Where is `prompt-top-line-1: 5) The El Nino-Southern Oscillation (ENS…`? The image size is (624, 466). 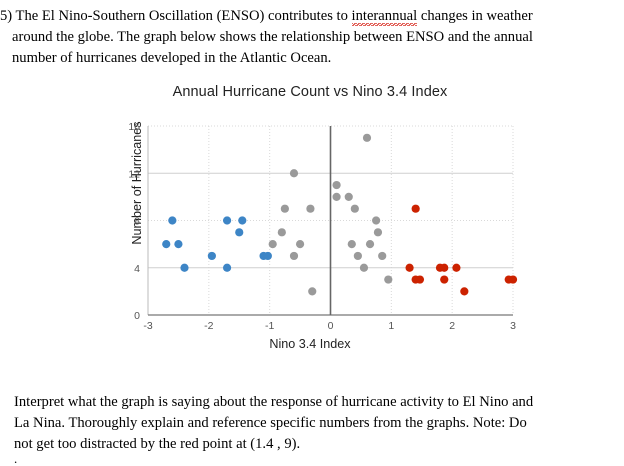 prompt-top-line-1: 5) The El Nino-Southern Oscillation (ENS… is located at coordinates (307, 16).